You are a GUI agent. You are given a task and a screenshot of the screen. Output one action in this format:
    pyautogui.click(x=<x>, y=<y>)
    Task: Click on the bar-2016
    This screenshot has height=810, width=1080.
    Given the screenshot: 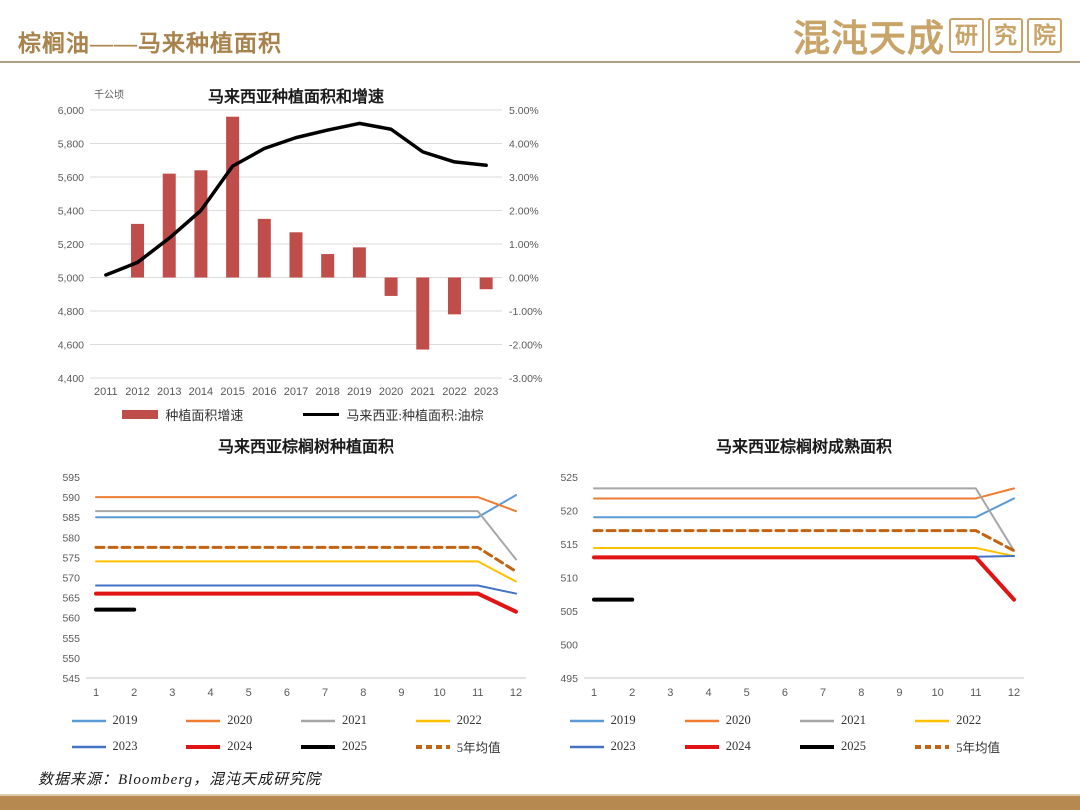 What is the action you would take?
    pyautogui.click(x=264, y=248)
    